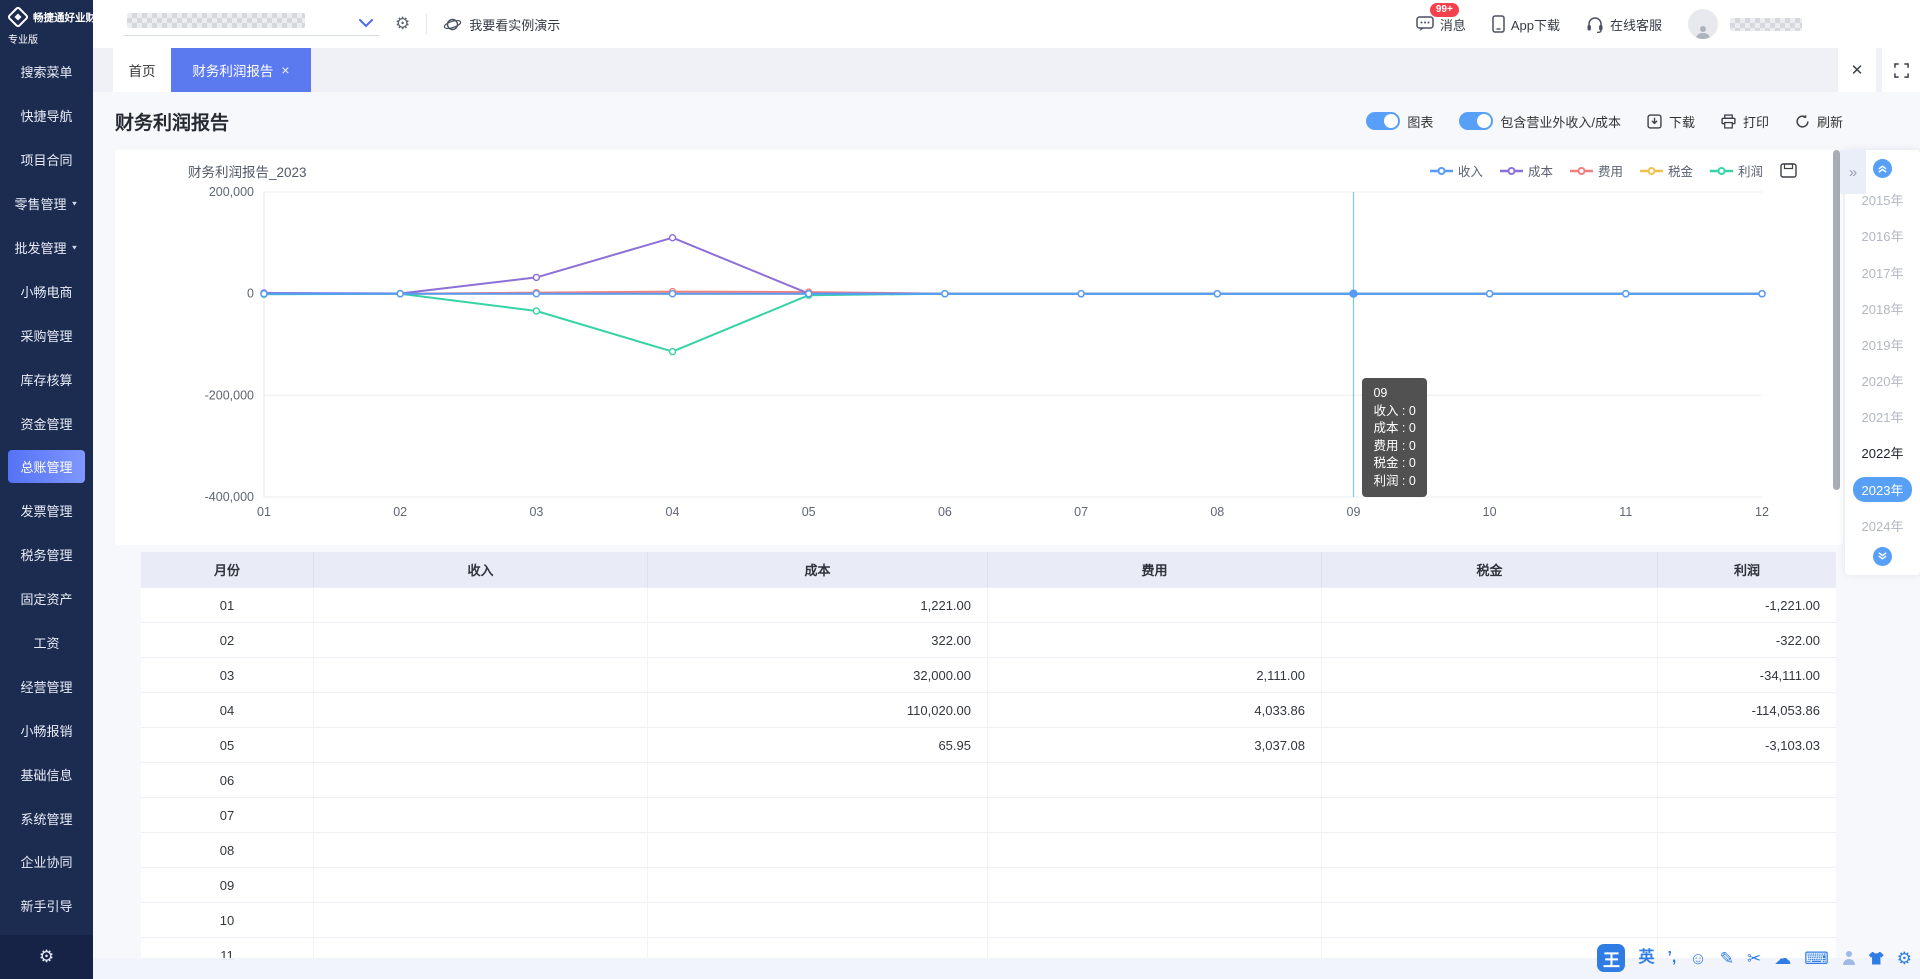  Describe the element at coordinates (251, 24) in the screenshot. I see `org-selector` at that location.